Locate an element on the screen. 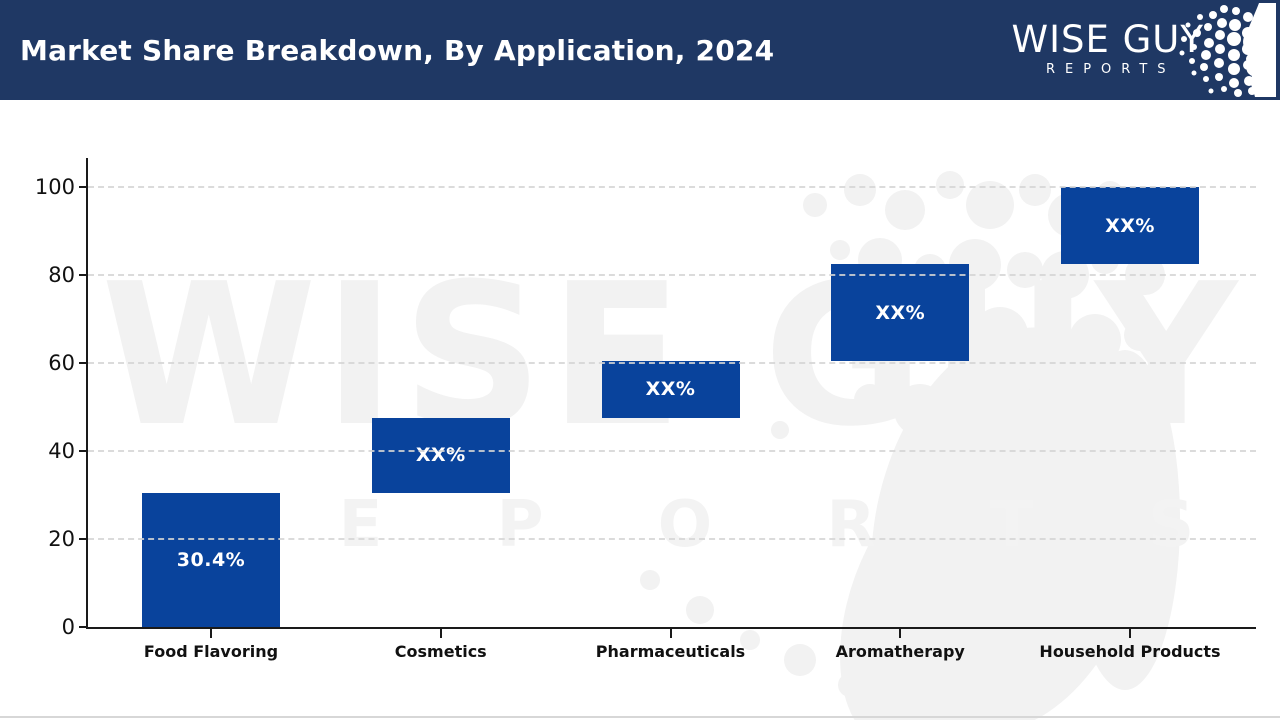  x-axis-label-cosmetics: Cosmetics is located at coordinates (440, 651).